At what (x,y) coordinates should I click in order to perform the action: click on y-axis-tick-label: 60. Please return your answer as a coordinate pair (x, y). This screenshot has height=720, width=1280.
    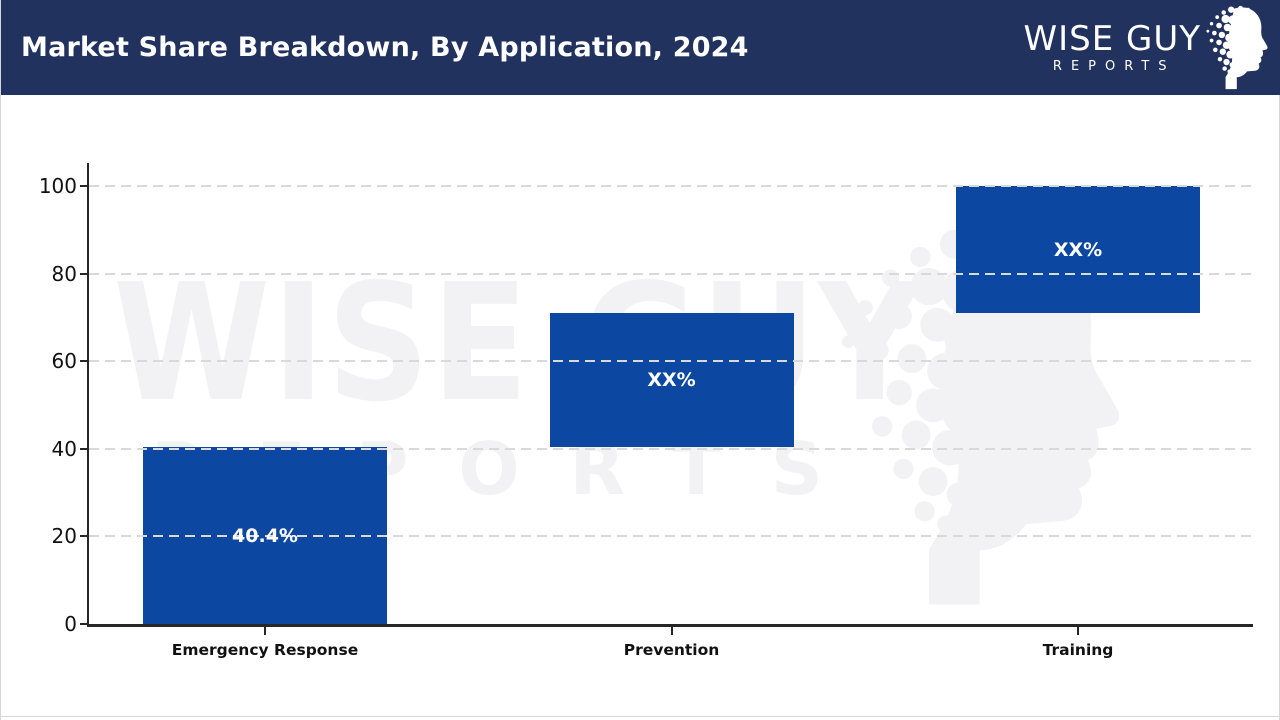
    Looking at the image, I should click on (64, 361).